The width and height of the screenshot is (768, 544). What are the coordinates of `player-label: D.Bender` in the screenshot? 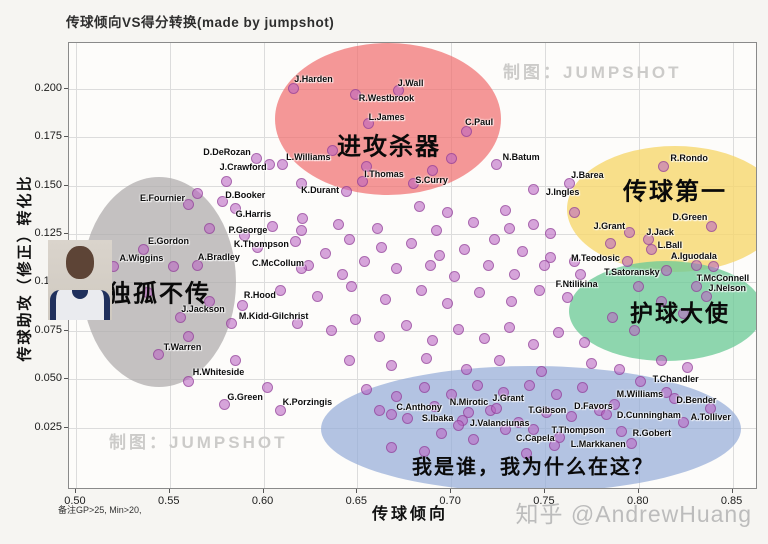 It's located at (696, 399).